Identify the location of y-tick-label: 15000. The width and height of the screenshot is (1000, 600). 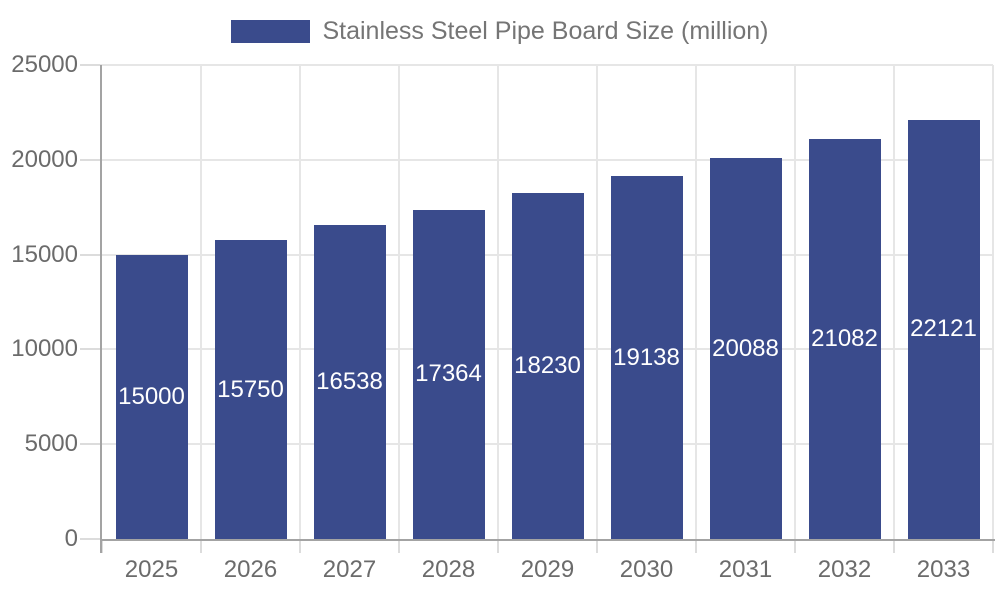
(44, 254).